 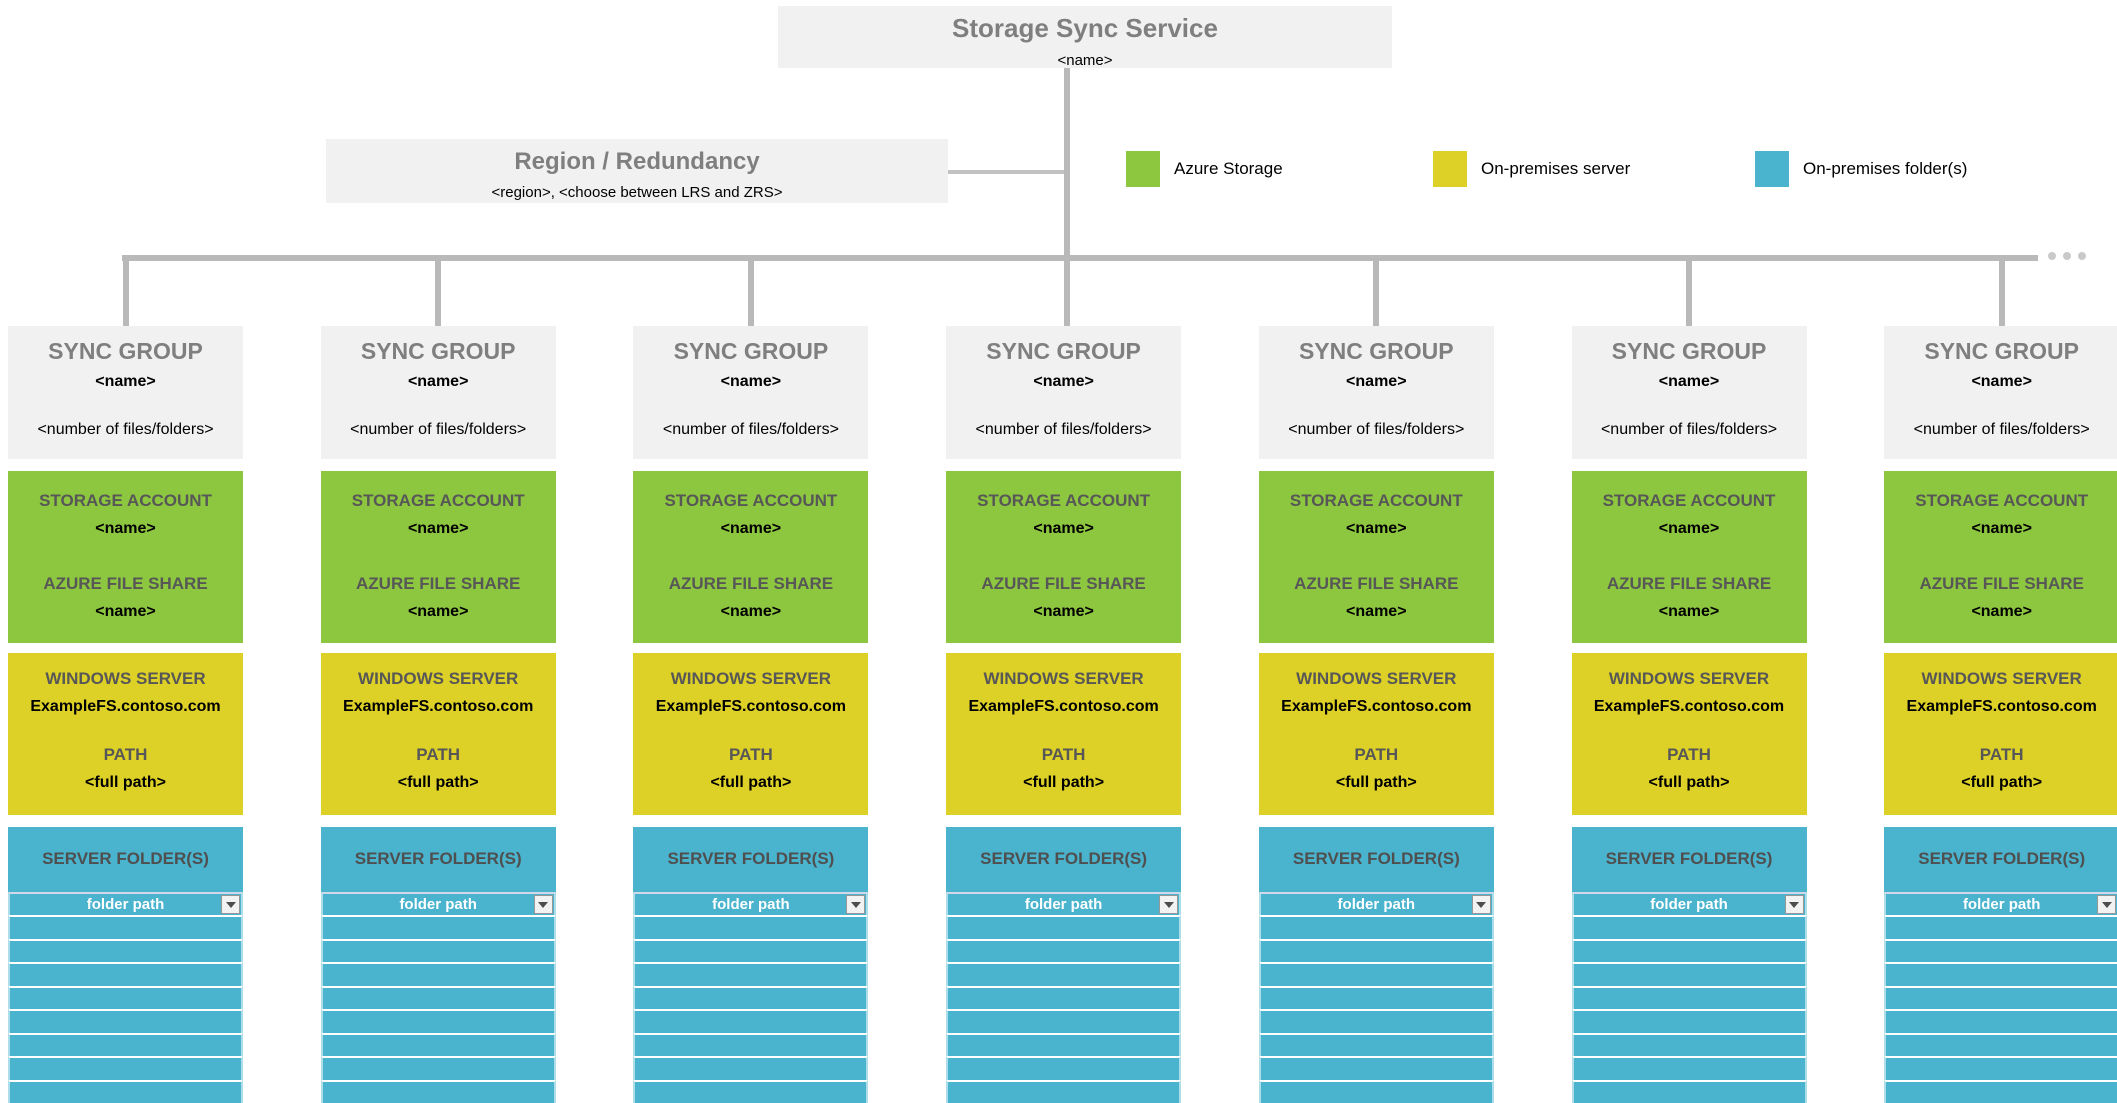 What do you see at coordinates (1063, 583) in the screenshot?
I see `azure-file-share-label: AZURE FILE SHARE` at bounding box center [1063, 583].